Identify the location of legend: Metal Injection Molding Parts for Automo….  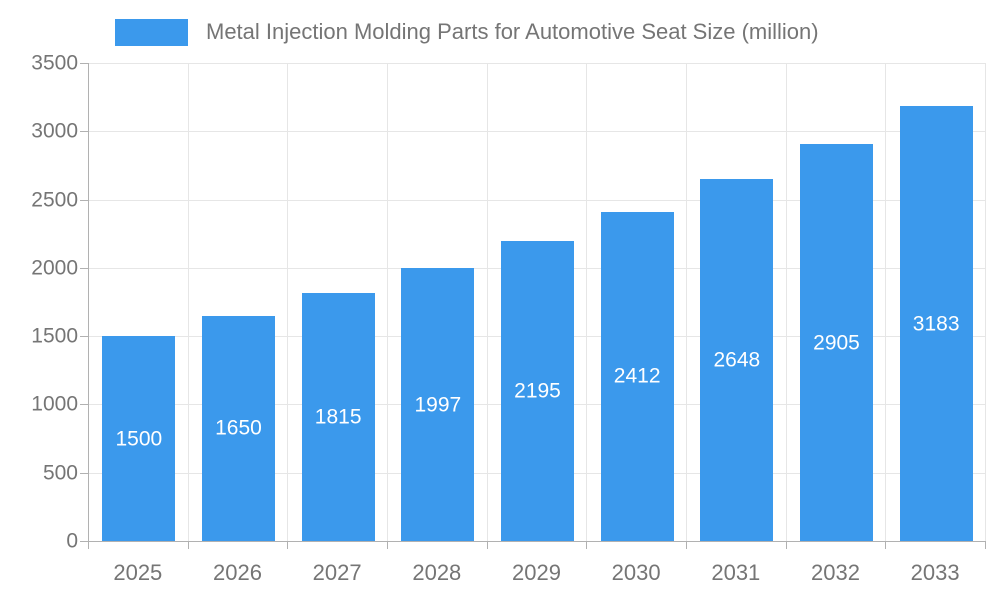
(467, 32).